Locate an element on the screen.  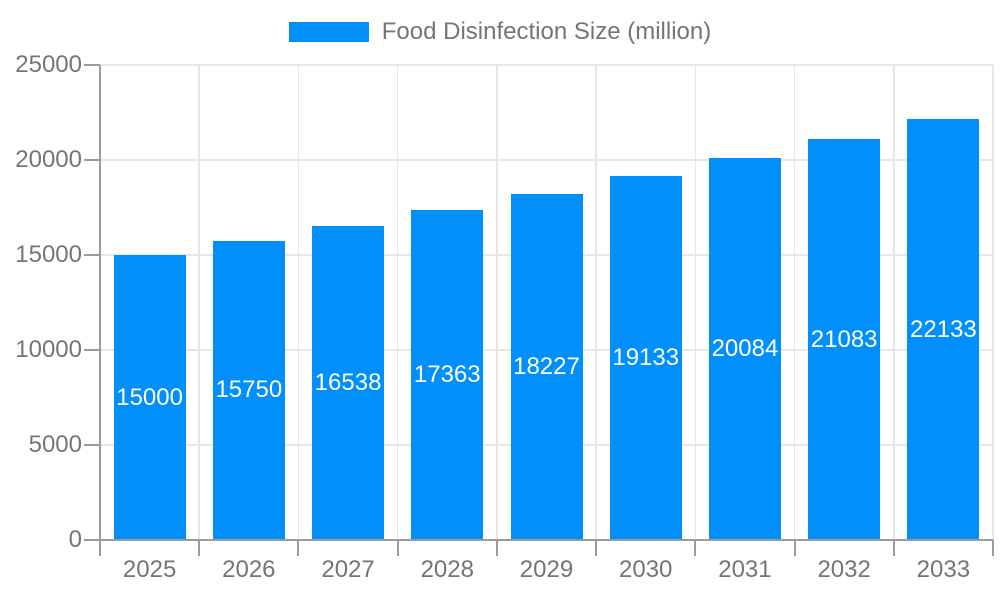
x-axis-label: 2029 is located at coordinates (546, 569).